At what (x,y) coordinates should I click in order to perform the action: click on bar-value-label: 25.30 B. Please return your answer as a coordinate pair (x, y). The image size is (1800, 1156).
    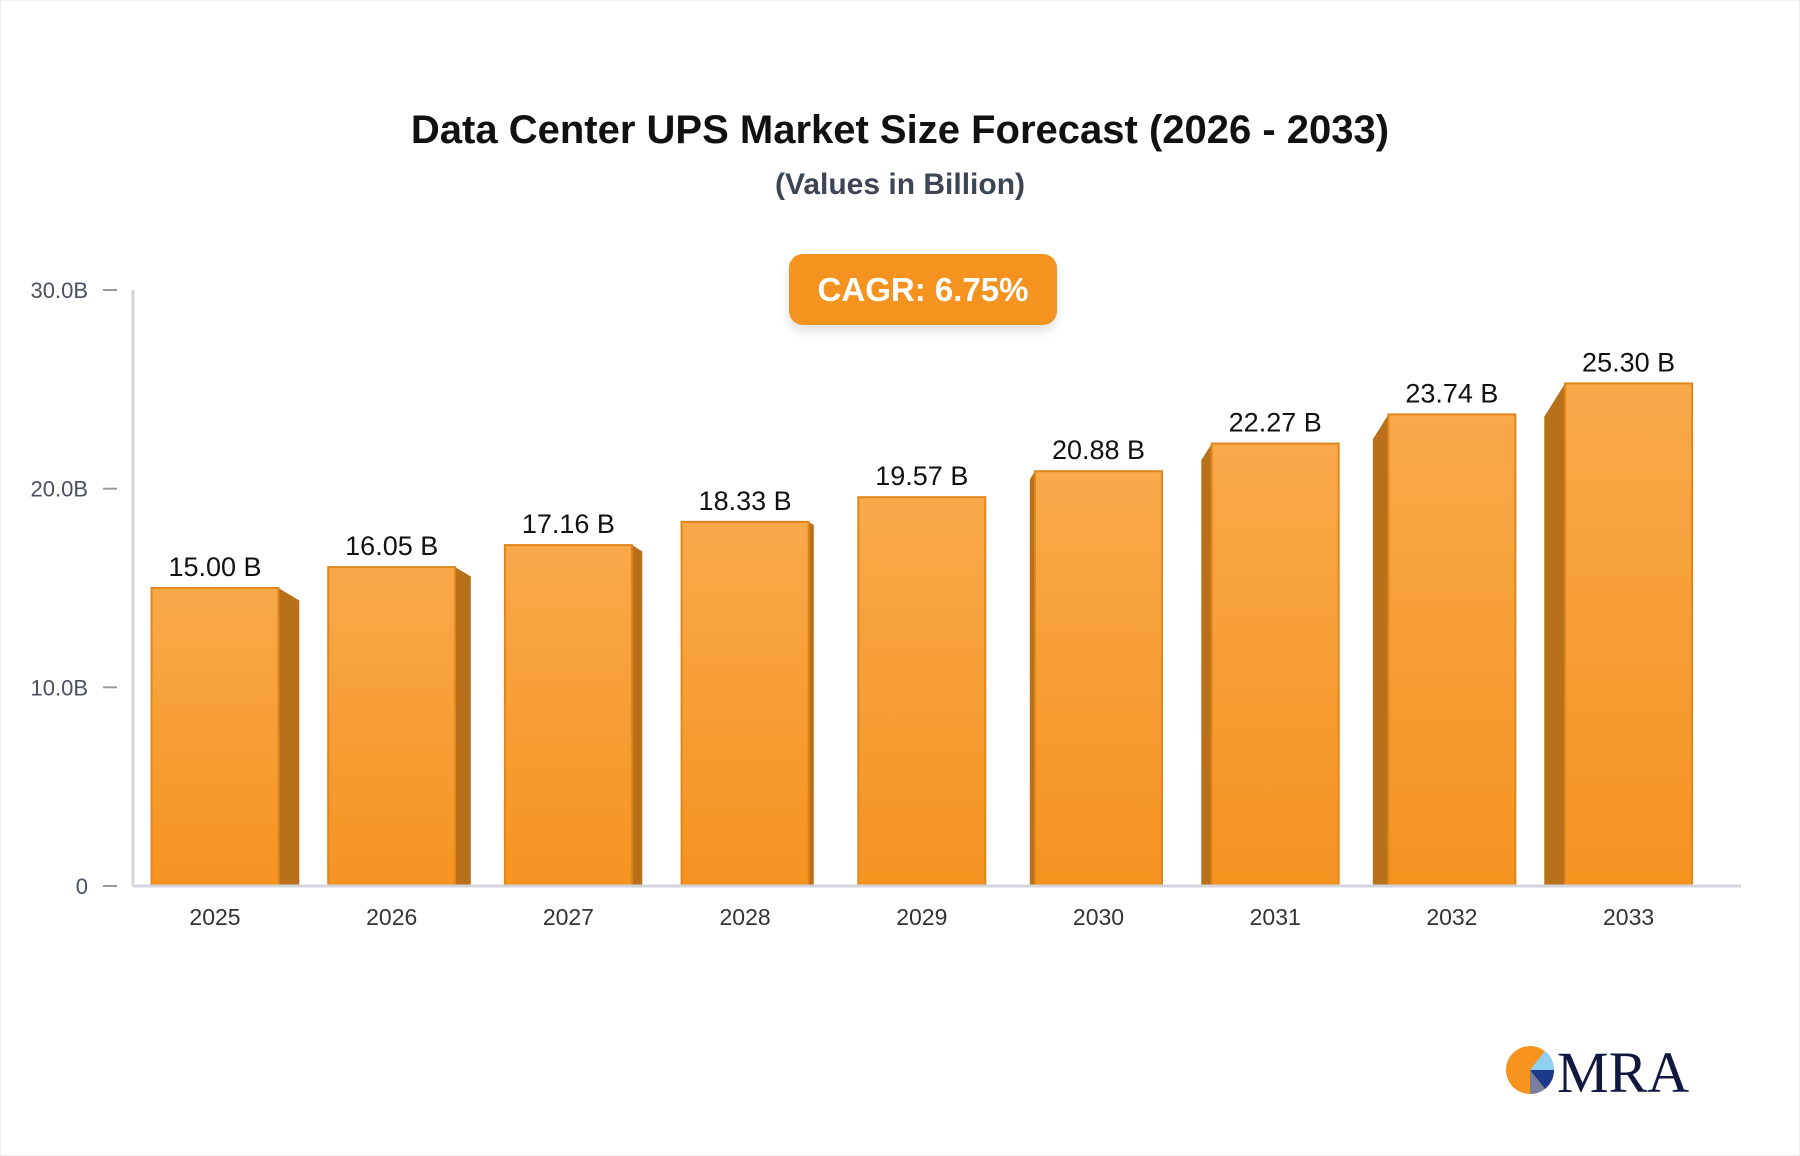
    Looking at the image, I should click on (1628, 362).